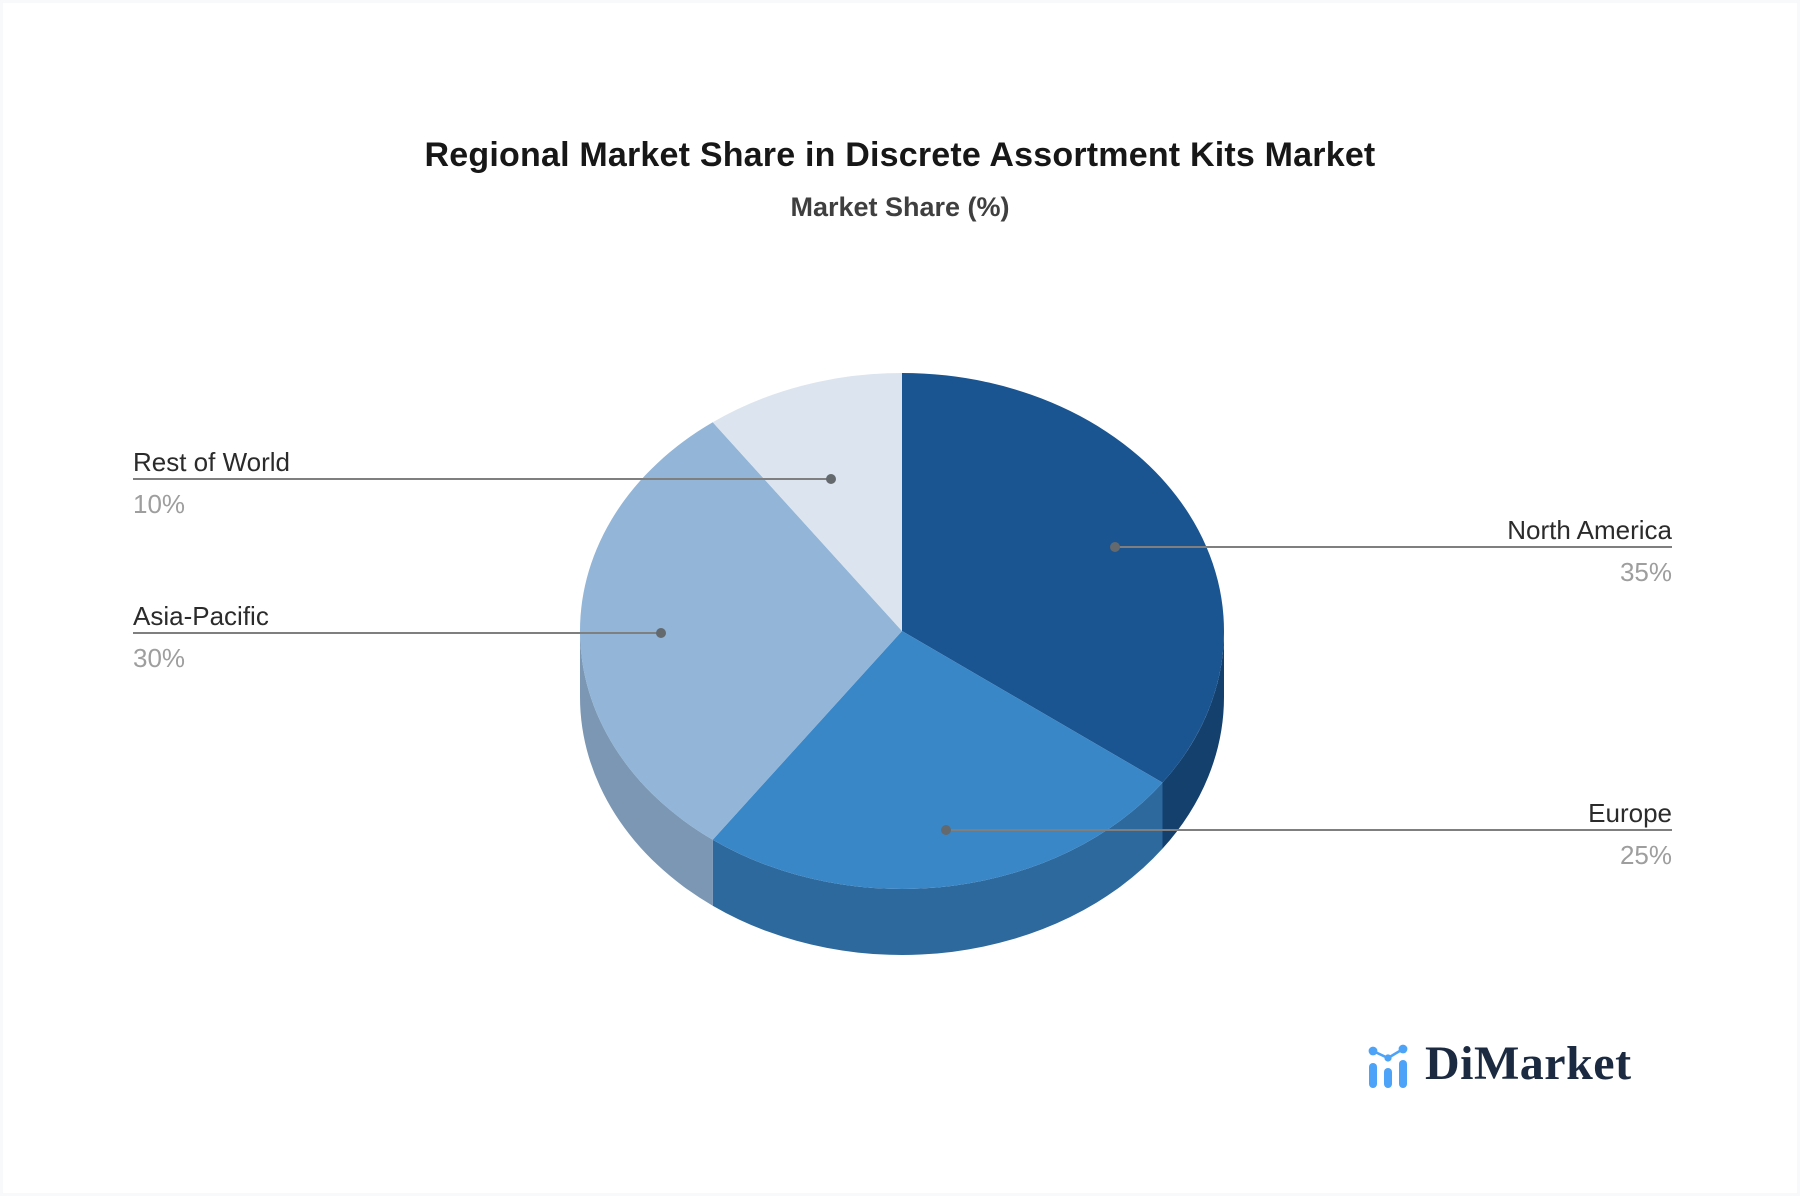  Describe the element at coordinates (159, 658) in the screenshot. I see `slice-label-value: 30%` at that location.